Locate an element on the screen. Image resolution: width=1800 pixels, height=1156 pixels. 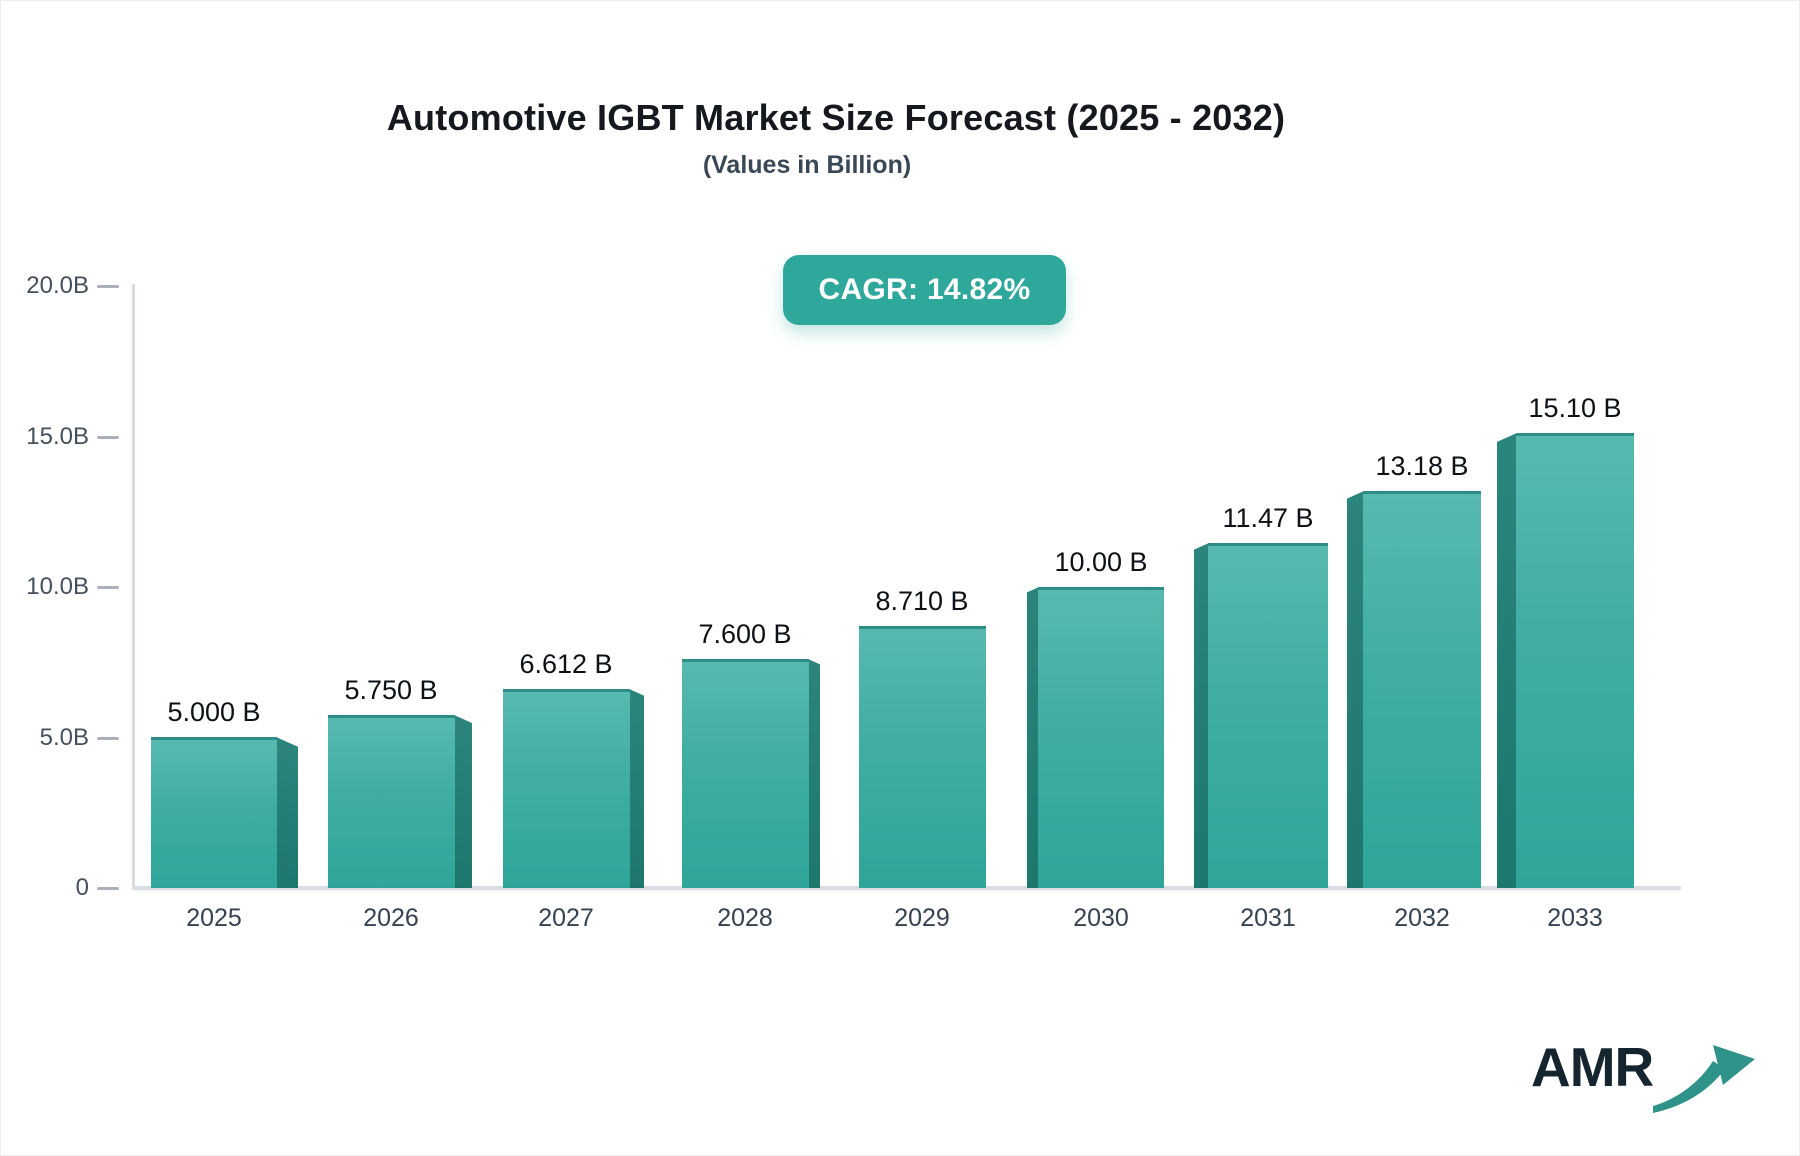
x-tick-label-2033: 2033 is located at coordinates (1575, 918).